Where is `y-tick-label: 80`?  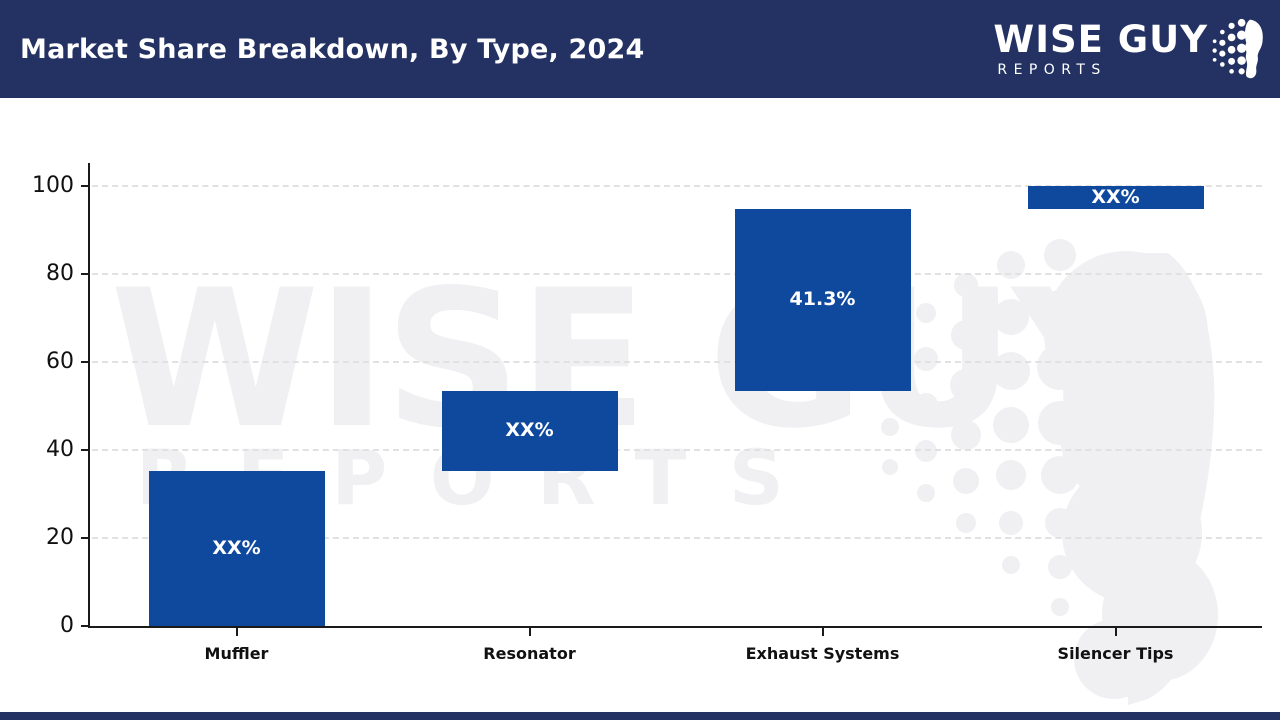
y-tick-label: 80 is located at coordinates (60, 273).